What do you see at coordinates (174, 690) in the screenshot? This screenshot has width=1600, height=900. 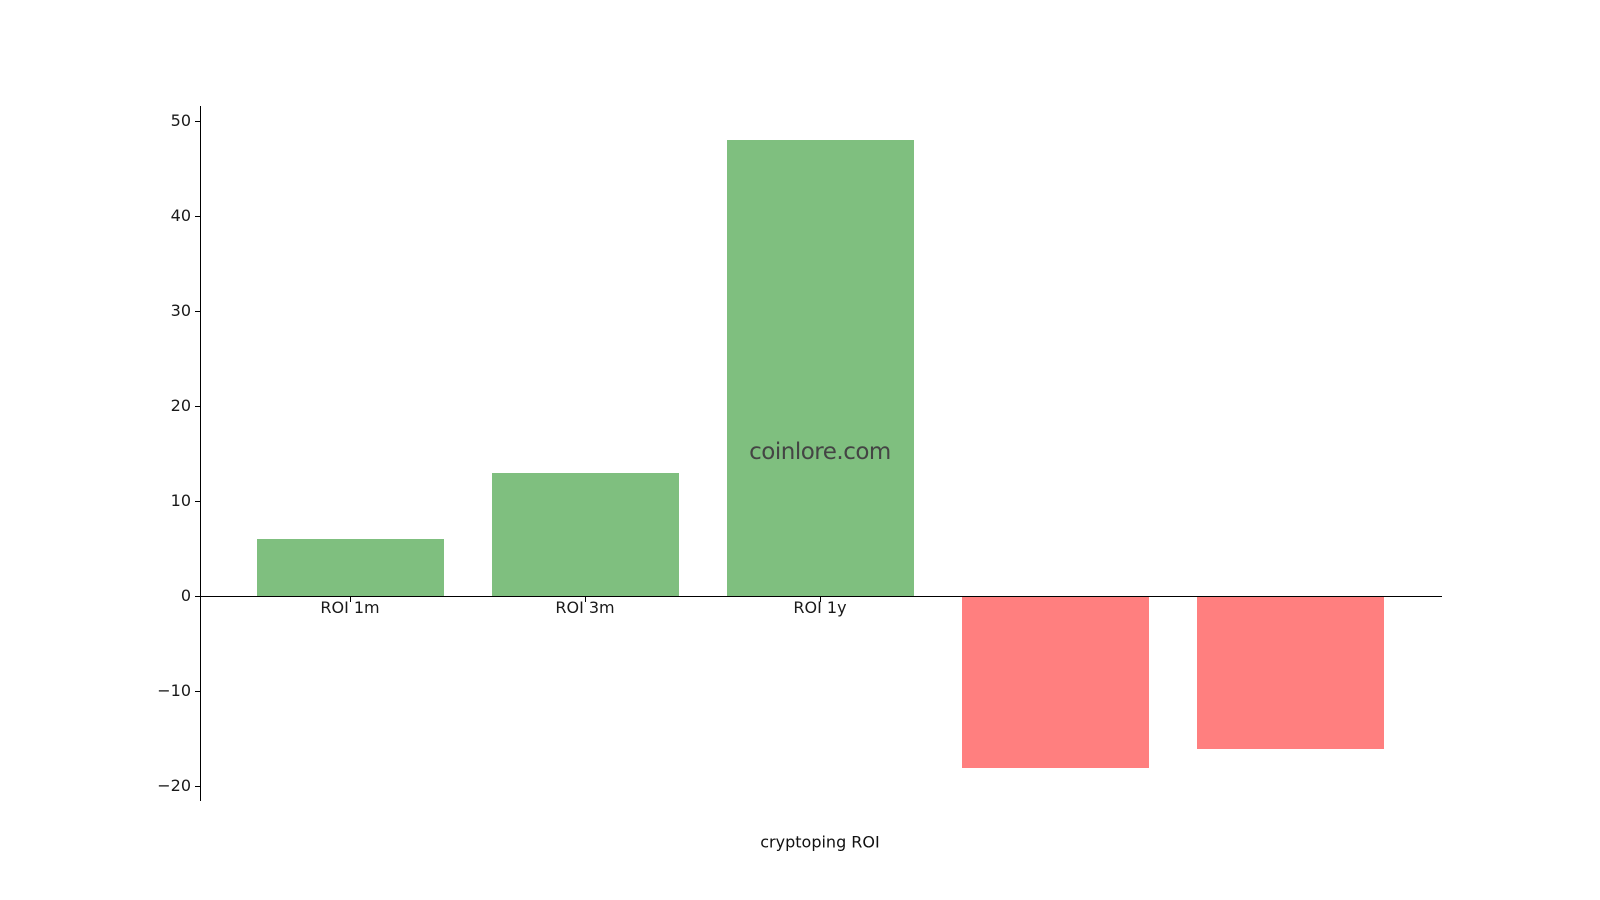 I see `y-tick-label: −10` at bounding box center [174, 690].